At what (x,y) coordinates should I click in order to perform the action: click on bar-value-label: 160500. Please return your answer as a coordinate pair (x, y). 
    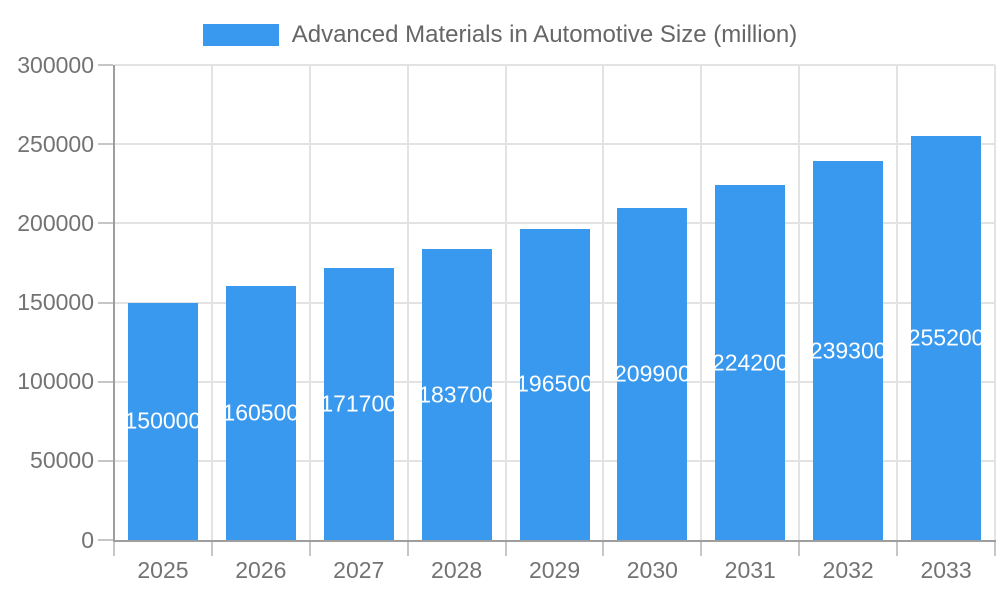
    Looking at the image, I should click on (260, 412).